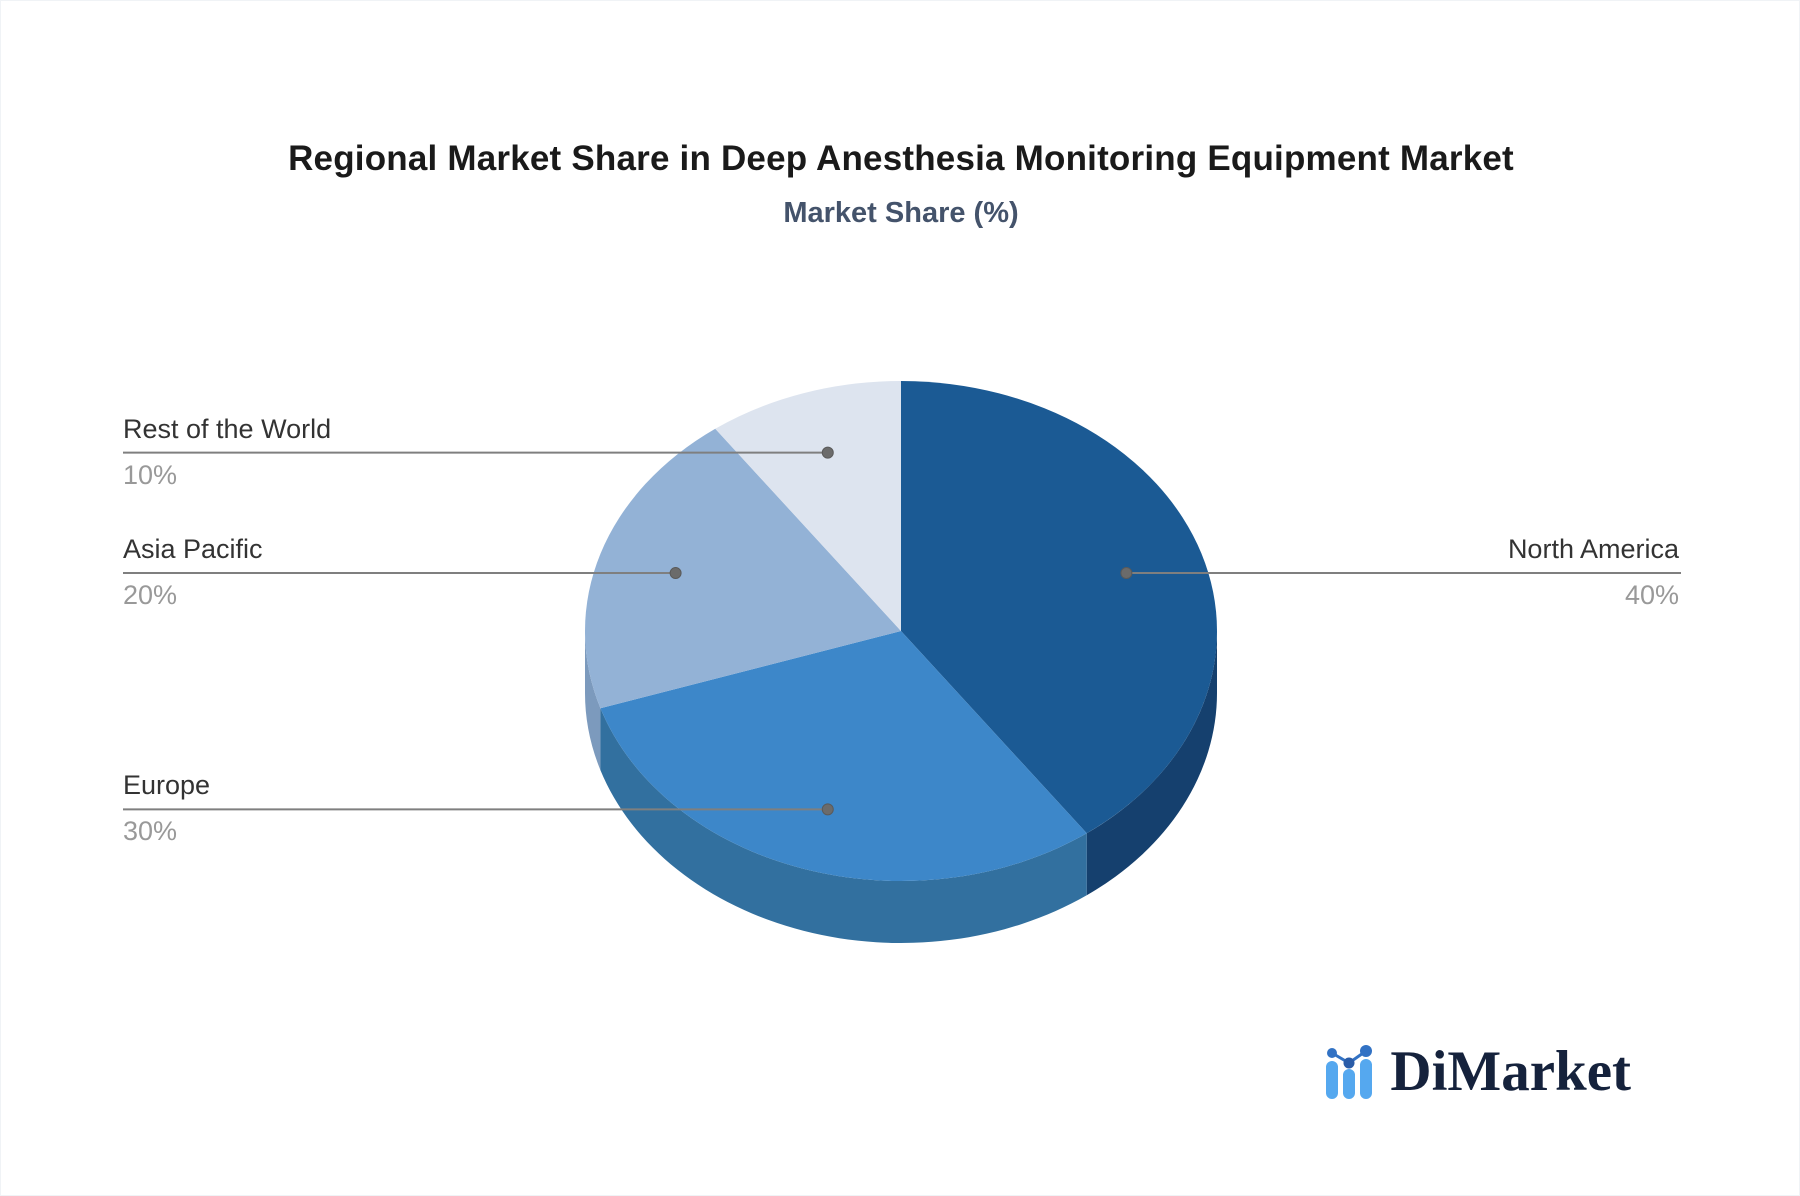  Describe the element at coordinates (827, 452) in the screenshot. I see `leader-dot-rest-of-the-world` at that location.